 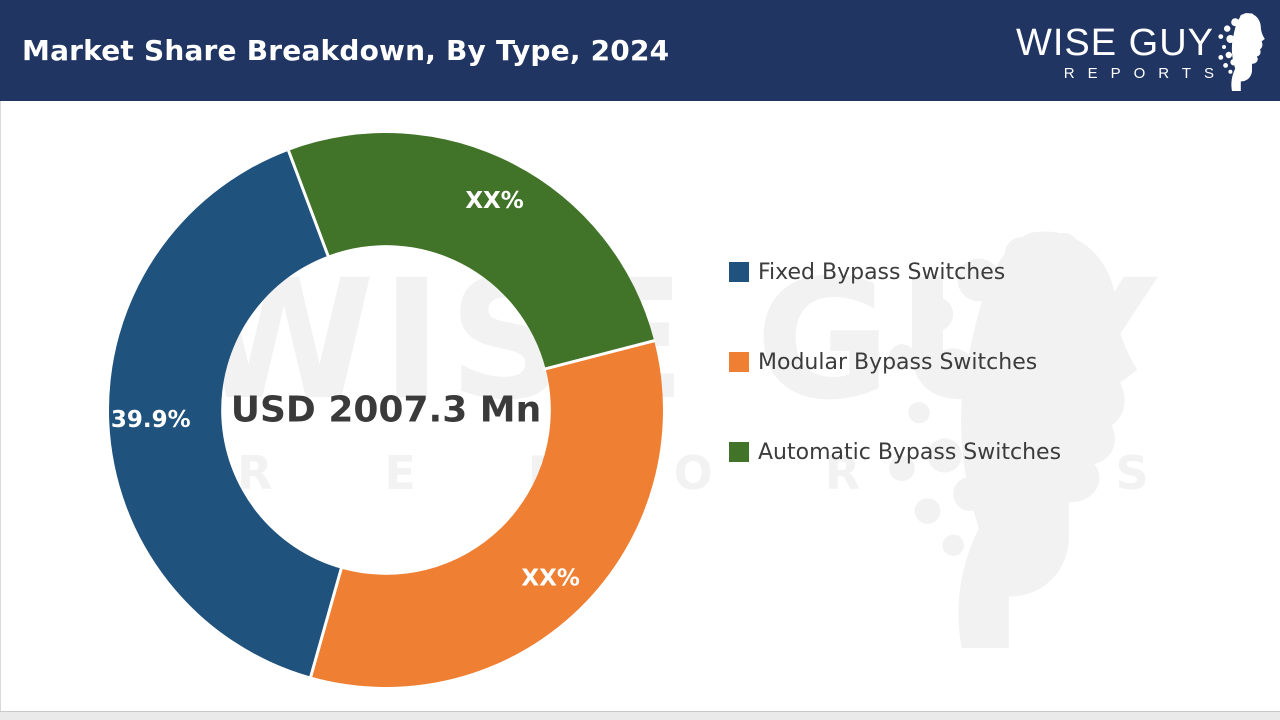 I want to click on page-title: Market Share Breakdown, By Type, 2024, so click(x=346, y=50).